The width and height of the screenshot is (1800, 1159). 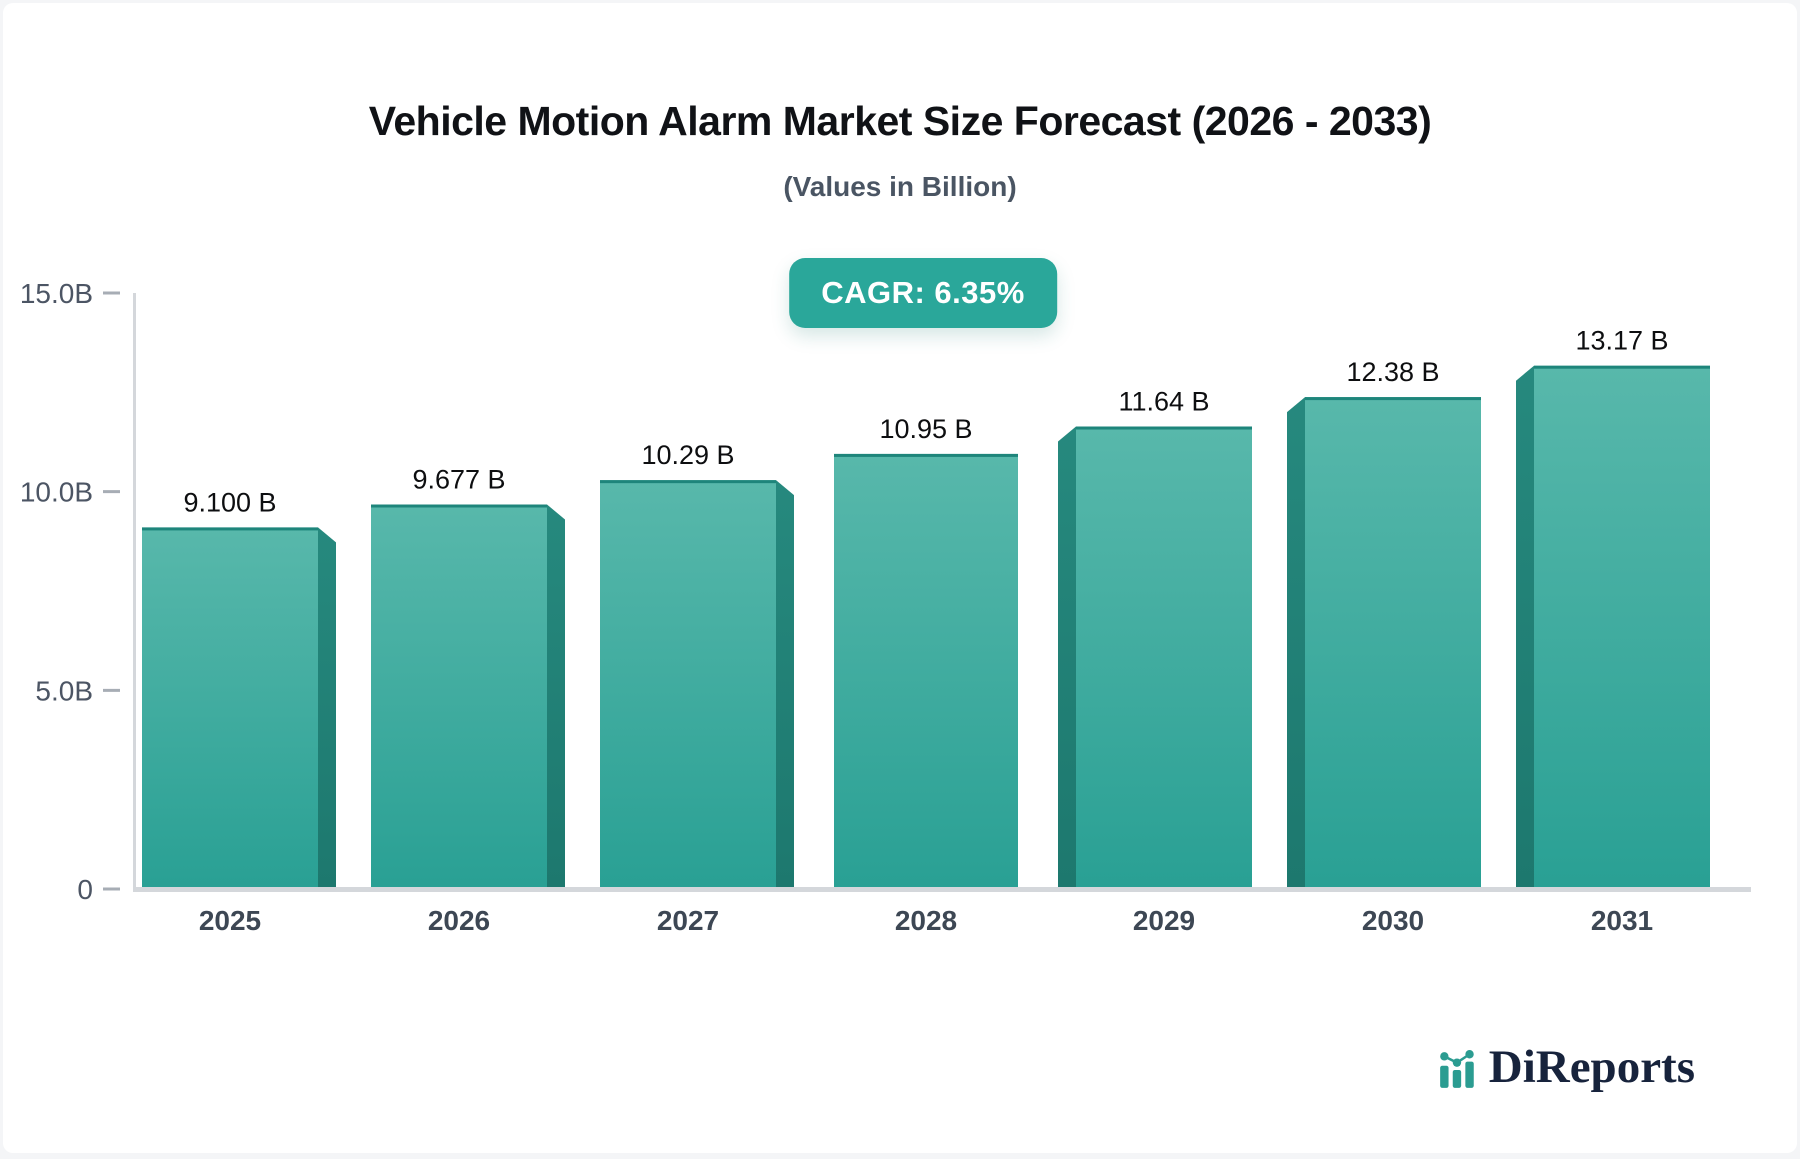 I want to click on x-tick-label: 2029, so click(x=1164, y=920).